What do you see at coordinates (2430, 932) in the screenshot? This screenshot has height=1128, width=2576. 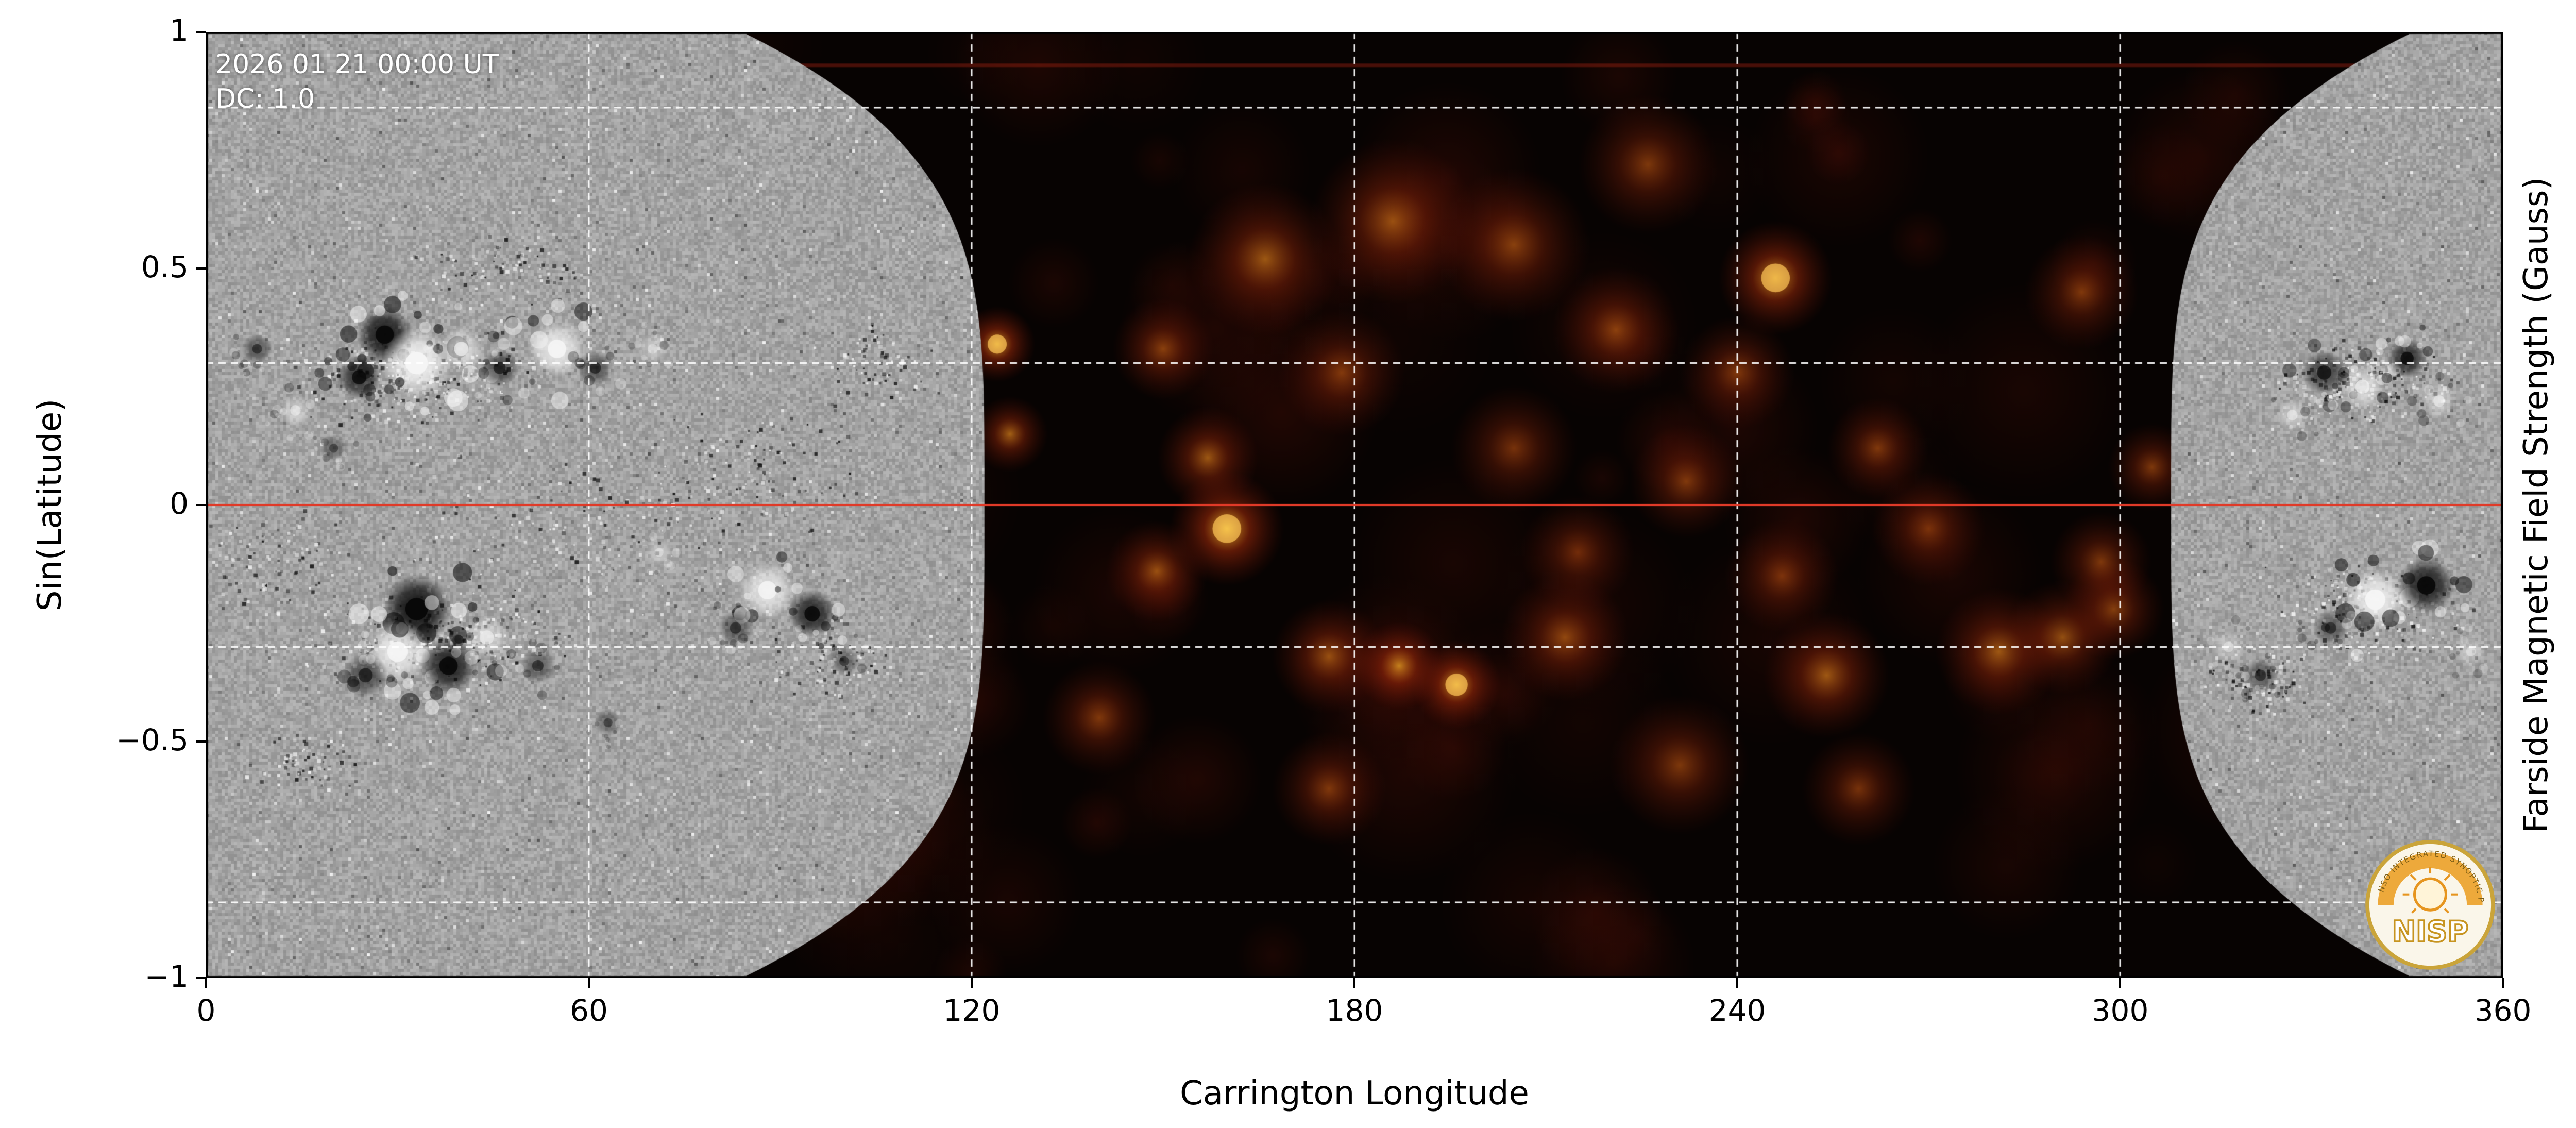 I see `logo-nisp-text: NISP` at bounding box center [2430, 932].